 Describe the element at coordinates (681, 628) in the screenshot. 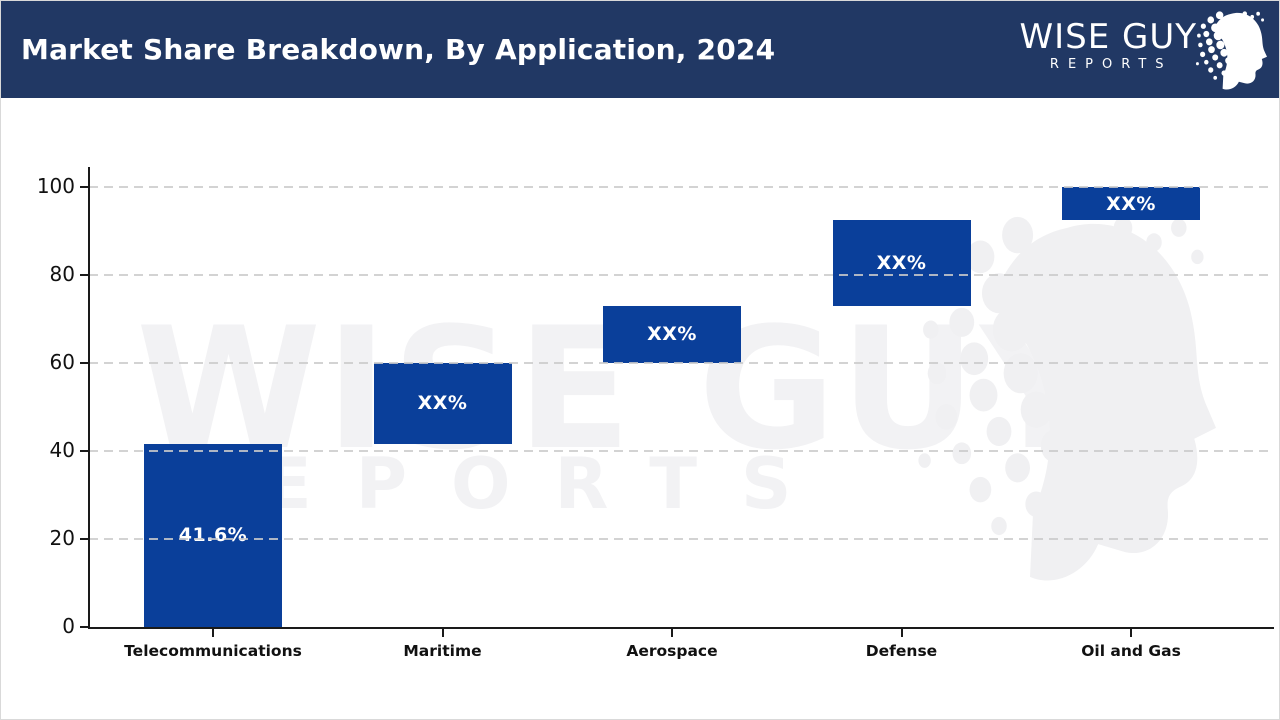

I see `x-axis-line` at that location.